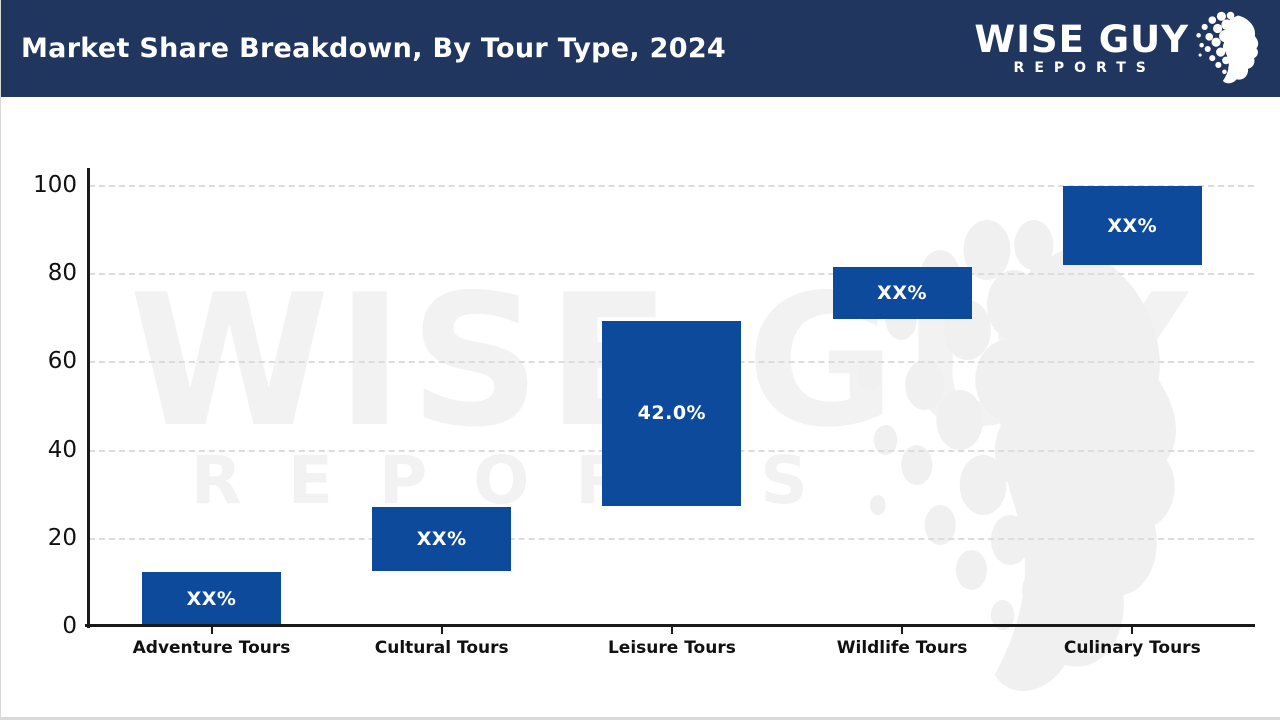 The image size is (1280, 720). I want to click on bar-value-label: 42.0%, so click(672, 413).